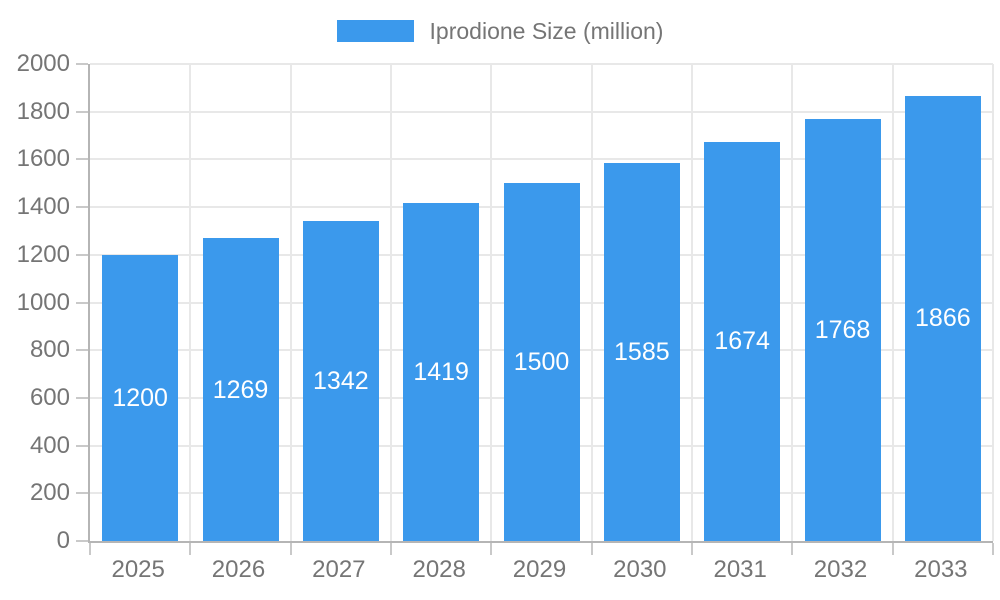  What do you see at coordinates (138, 569) in the screenshot?
I see `x-axis-tick-label: 2025` at bounding box center [138, 569].